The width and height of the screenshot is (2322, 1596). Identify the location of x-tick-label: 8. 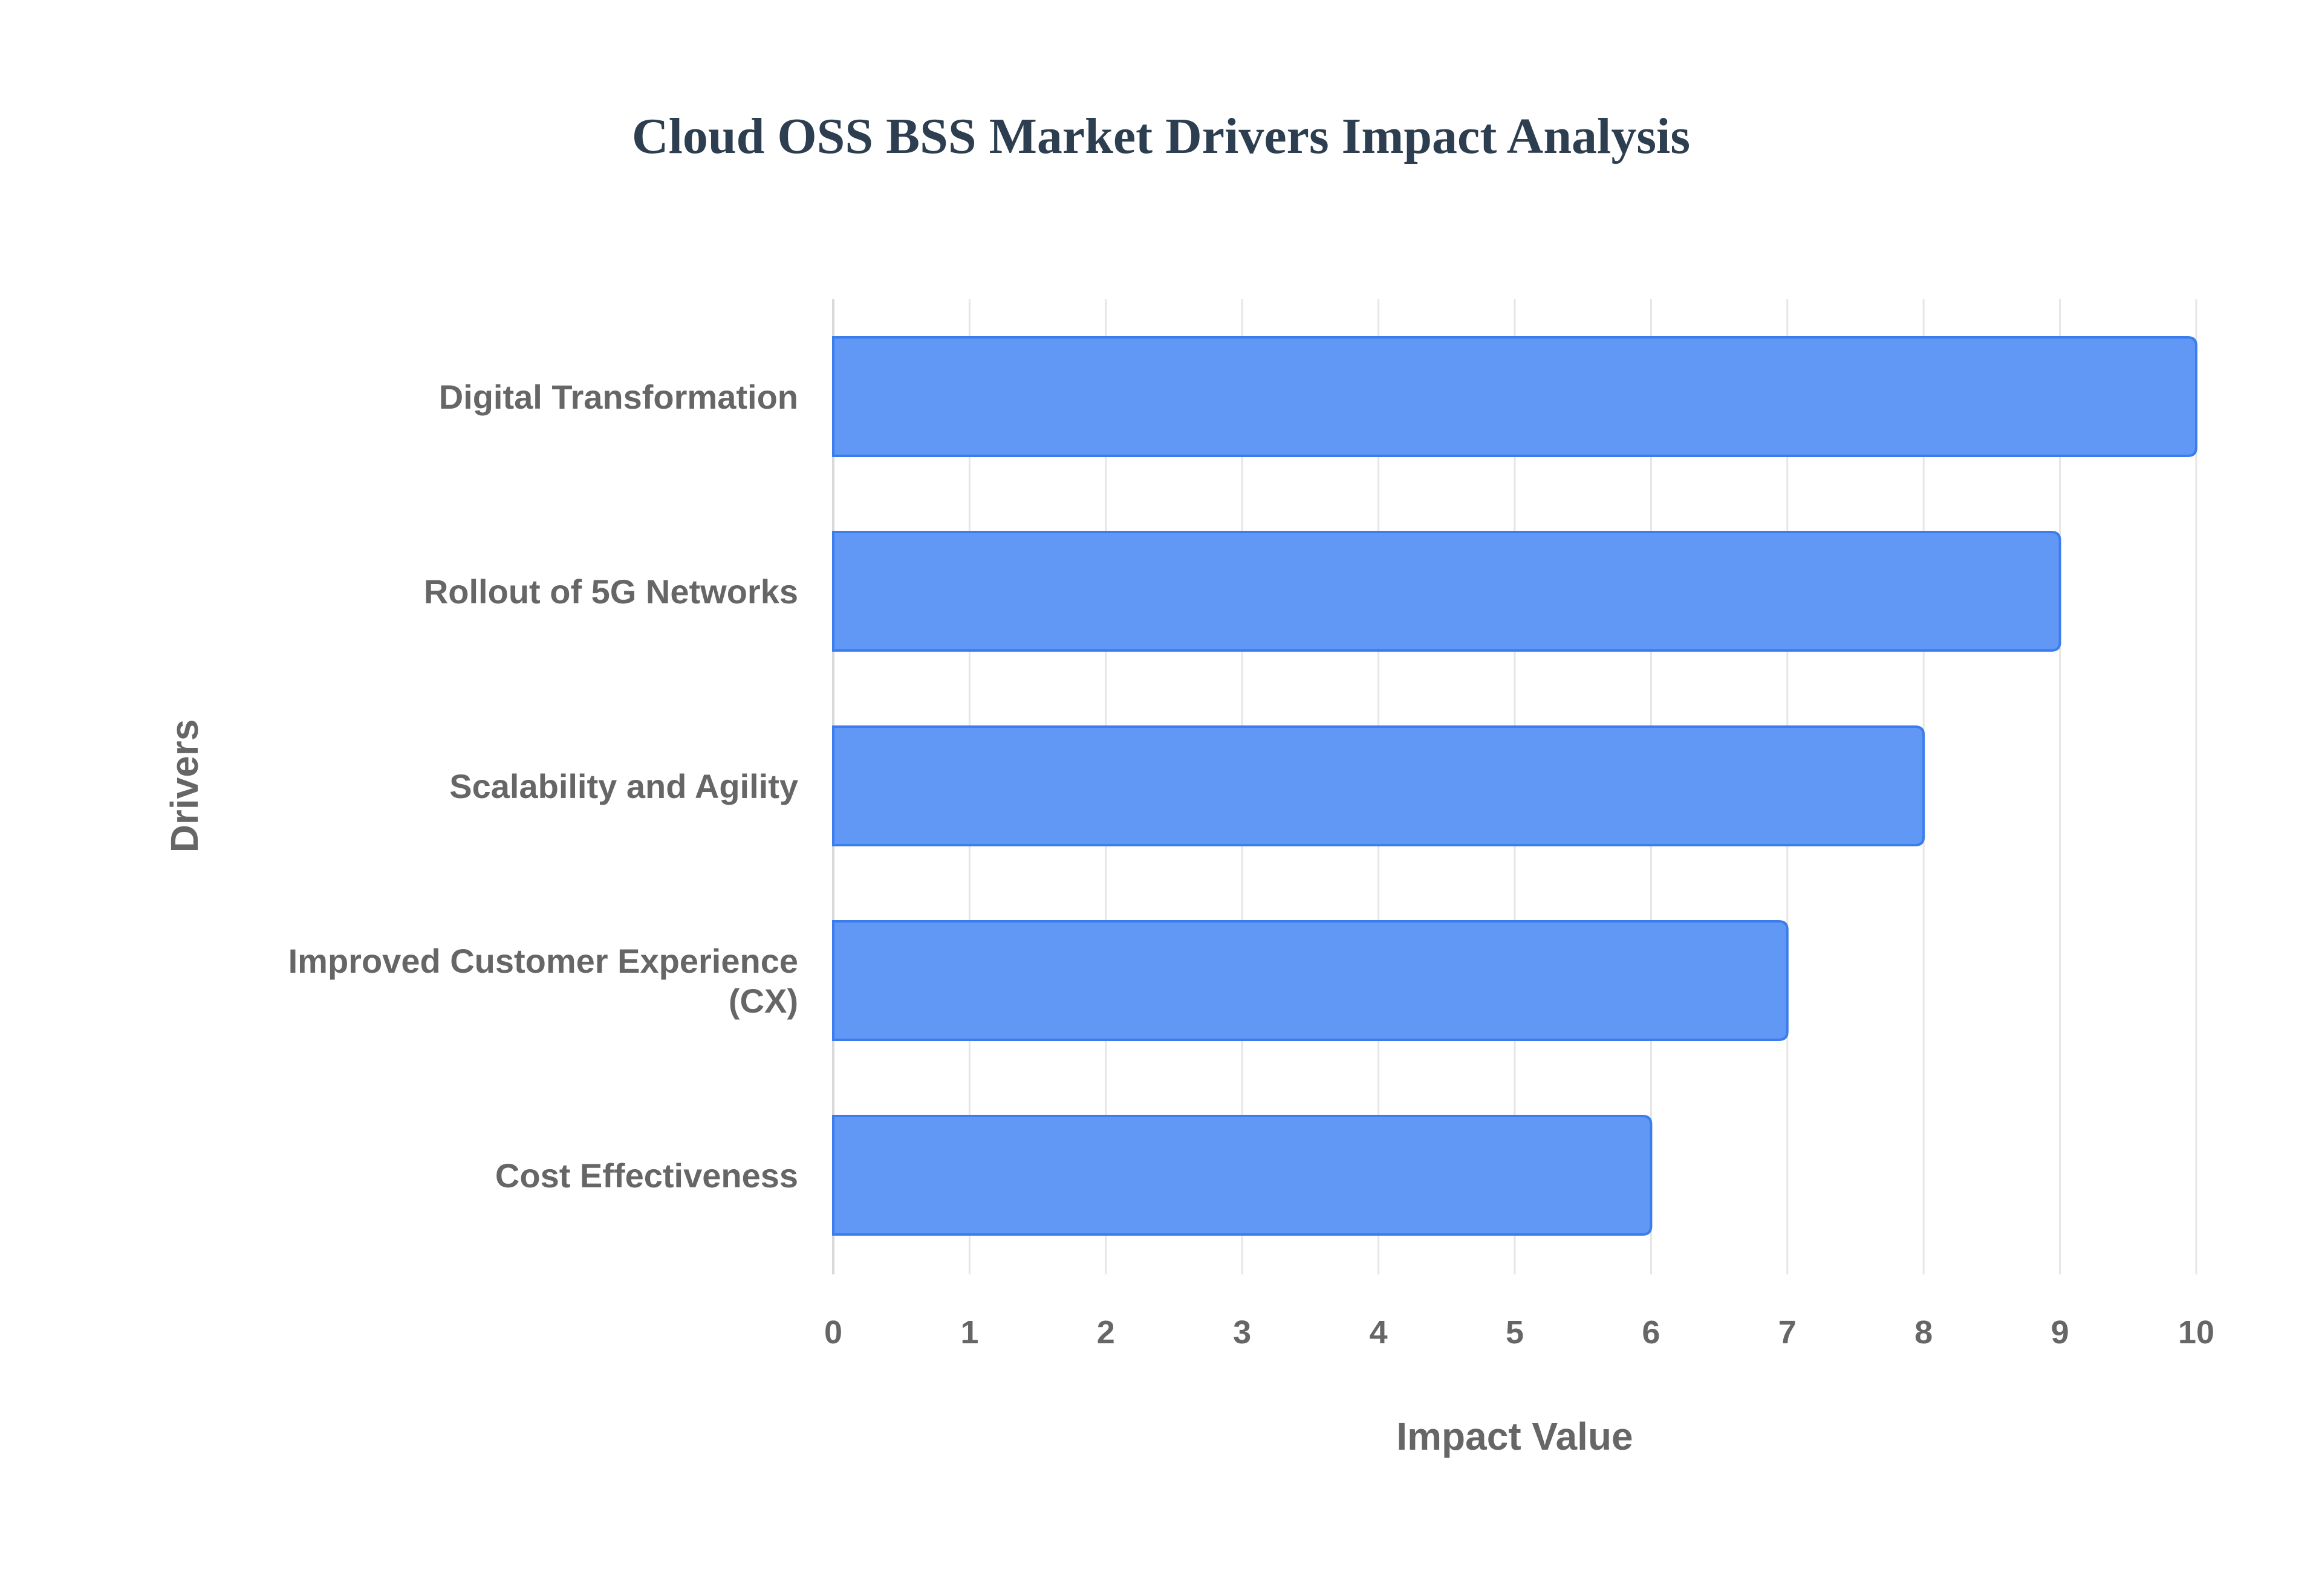
(1923, 1332).